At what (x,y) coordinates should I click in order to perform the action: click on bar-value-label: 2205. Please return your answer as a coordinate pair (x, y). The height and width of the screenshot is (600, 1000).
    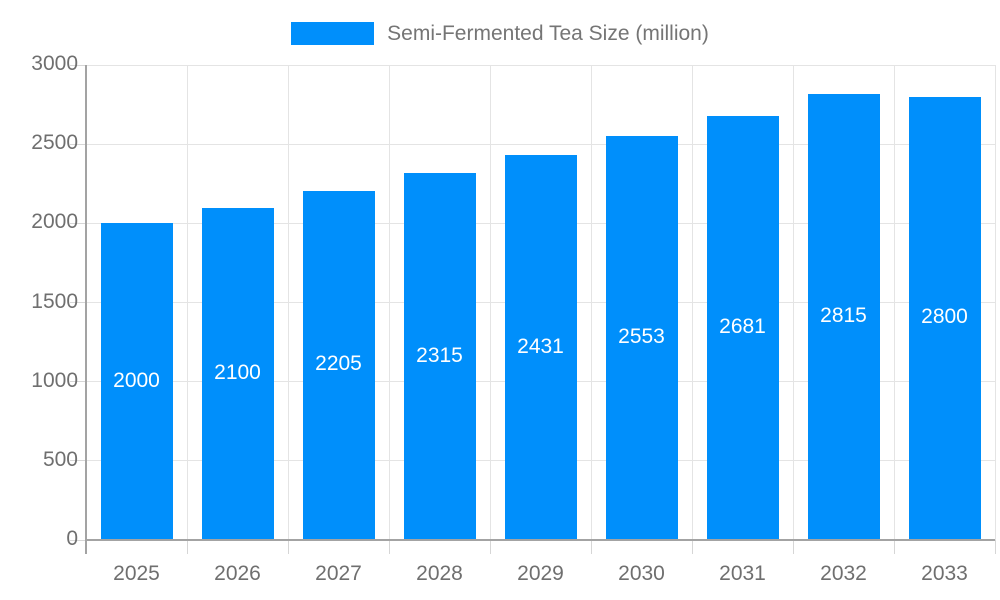
    Looking at the image, I should click on (338, 364).